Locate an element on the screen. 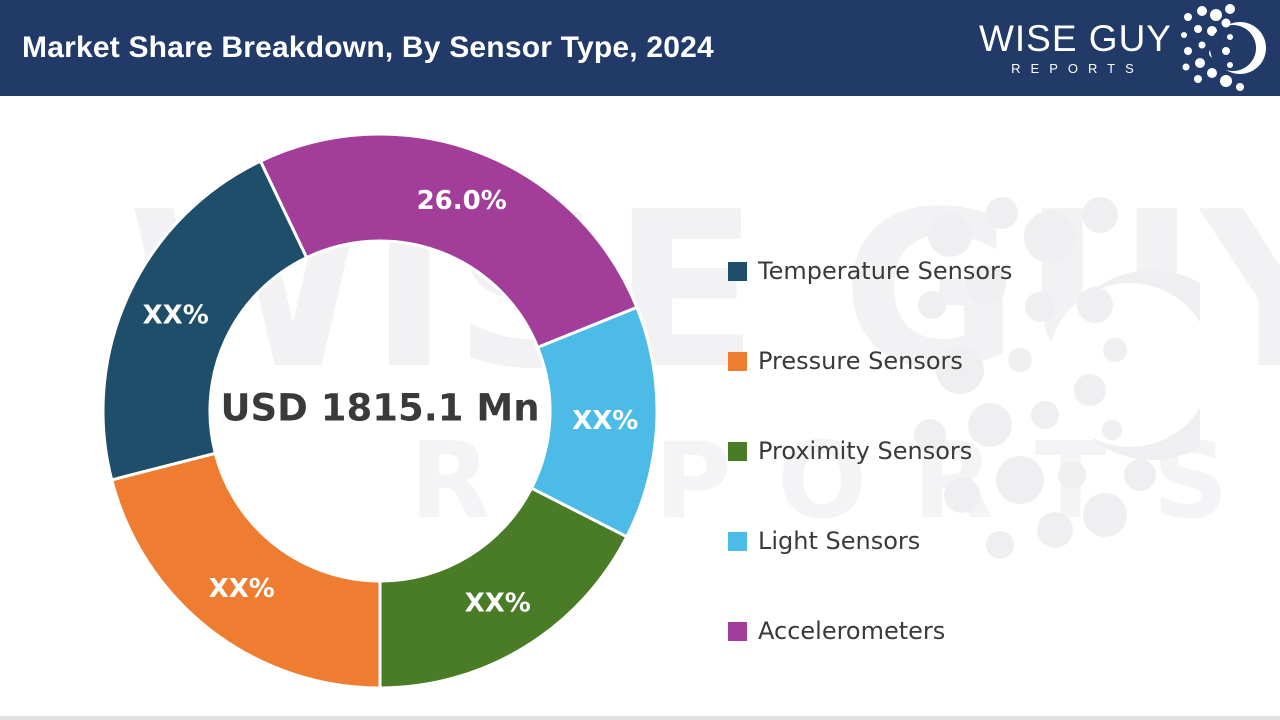  legend-item-temperature-sensors: Temperature Sensors is located at coordinates (870, 271).